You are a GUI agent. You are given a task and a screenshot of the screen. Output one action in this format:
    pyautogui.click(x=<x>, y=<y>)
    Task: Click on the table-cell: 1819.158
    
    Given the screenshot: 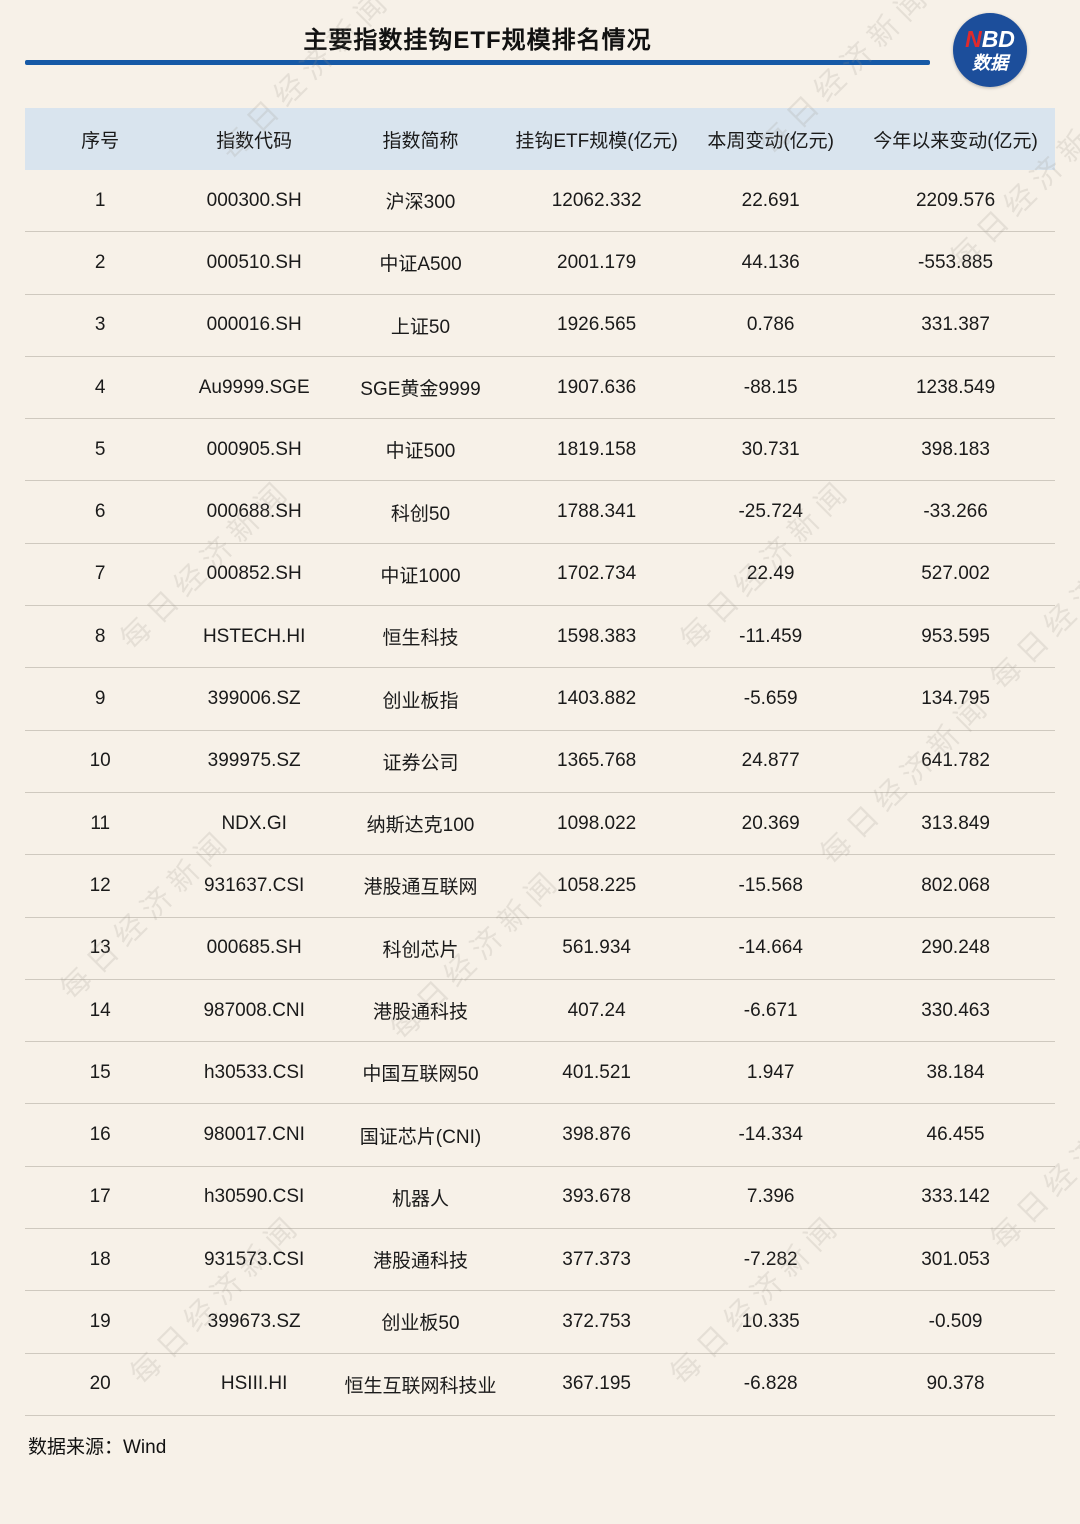 What is the action you would take?
    pyautogui.click(x=597, y=449)
    